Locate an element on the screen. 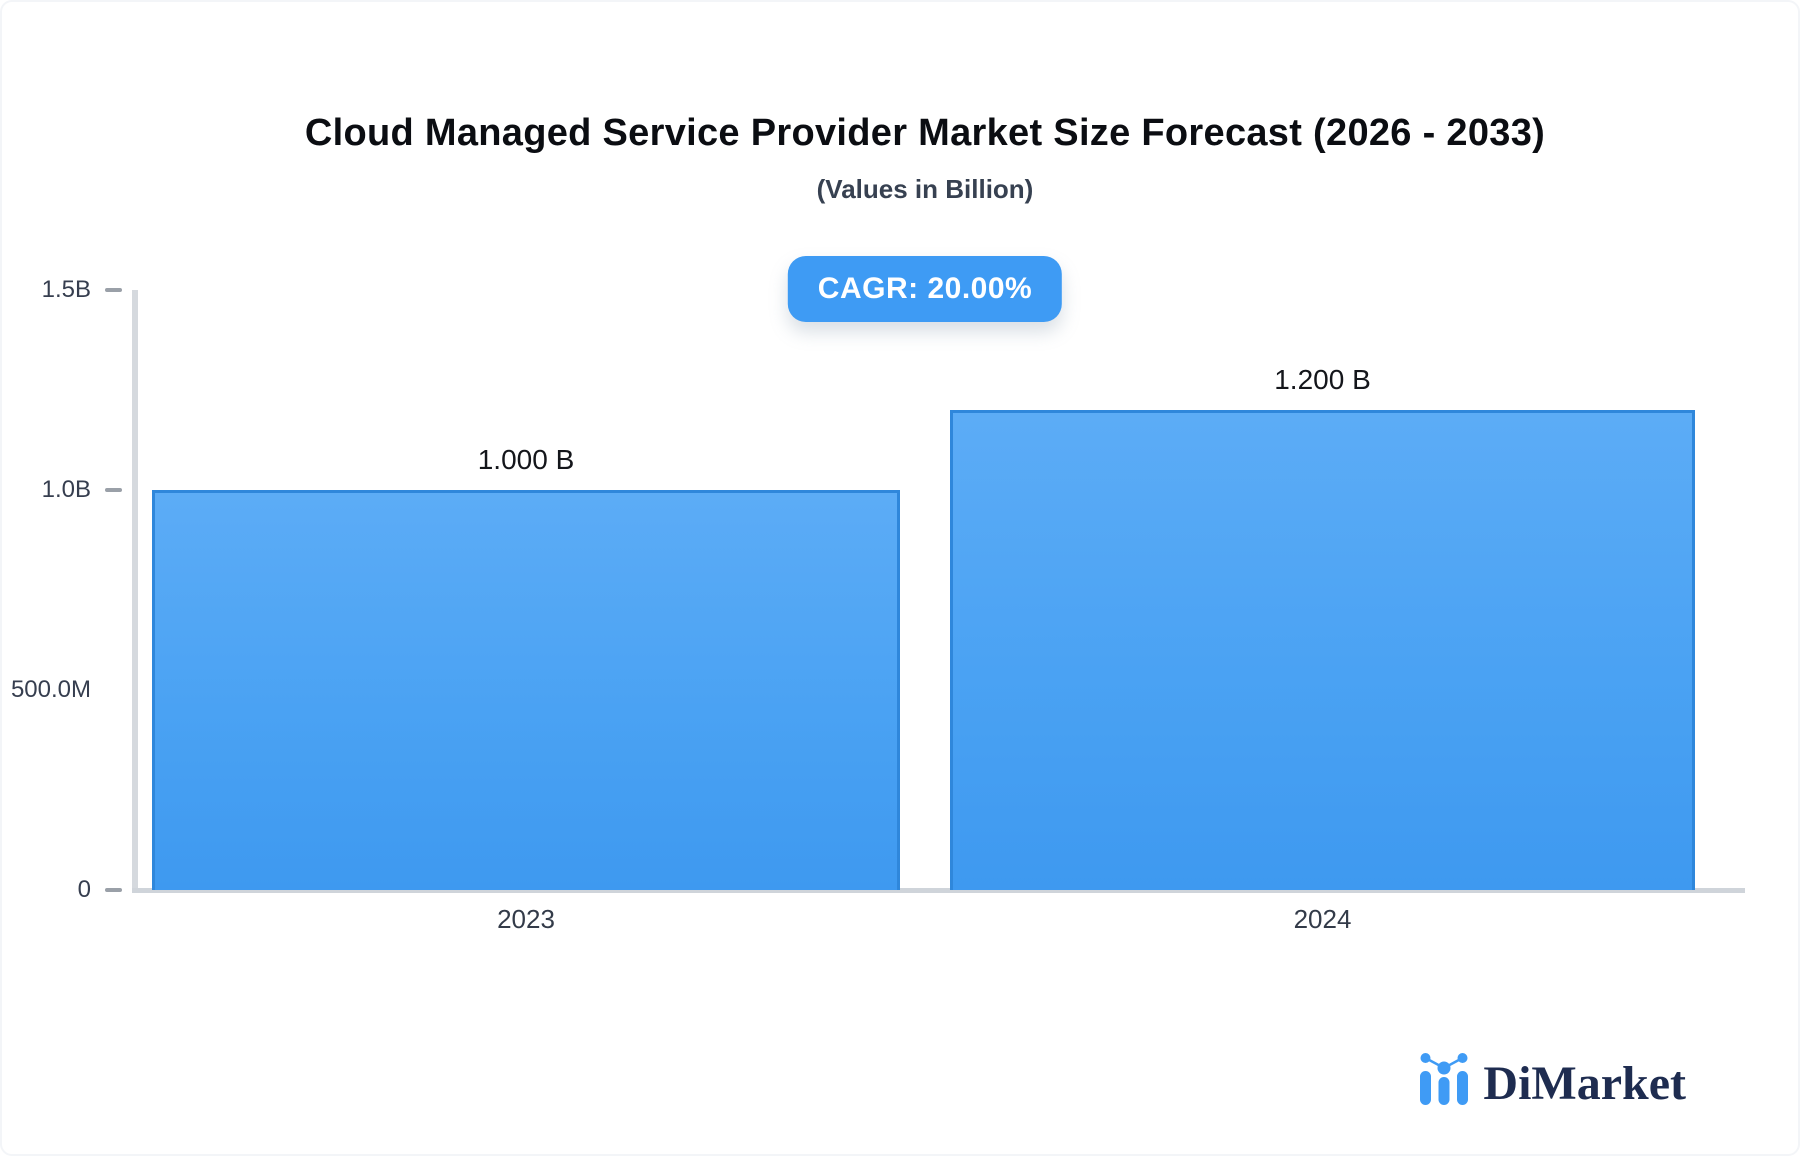 The image size is (1800, 1156). bar-value-label: 1.200 B is located at coordinates (1322, 379).